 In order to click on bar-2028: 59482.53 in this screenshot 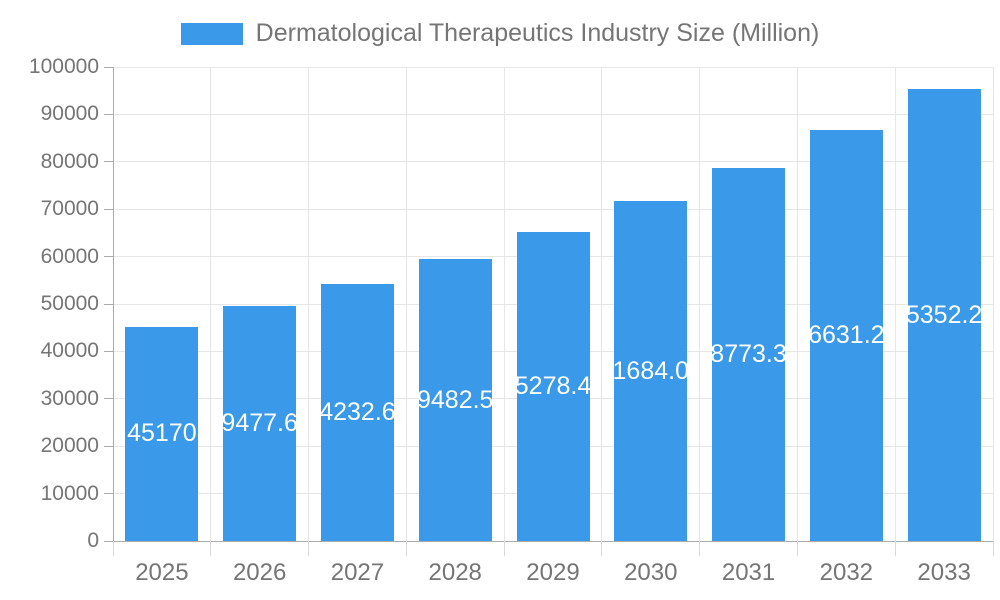, I will do `click(455, 400)`.